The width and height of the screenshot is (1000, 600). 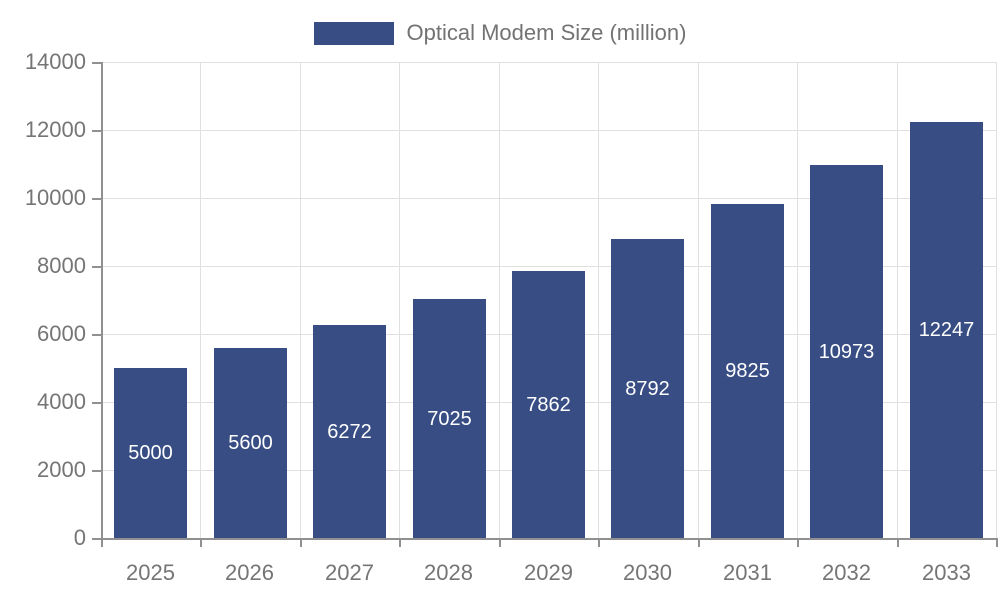 I want to click on bar: 6272, so click(x=349, y=431).